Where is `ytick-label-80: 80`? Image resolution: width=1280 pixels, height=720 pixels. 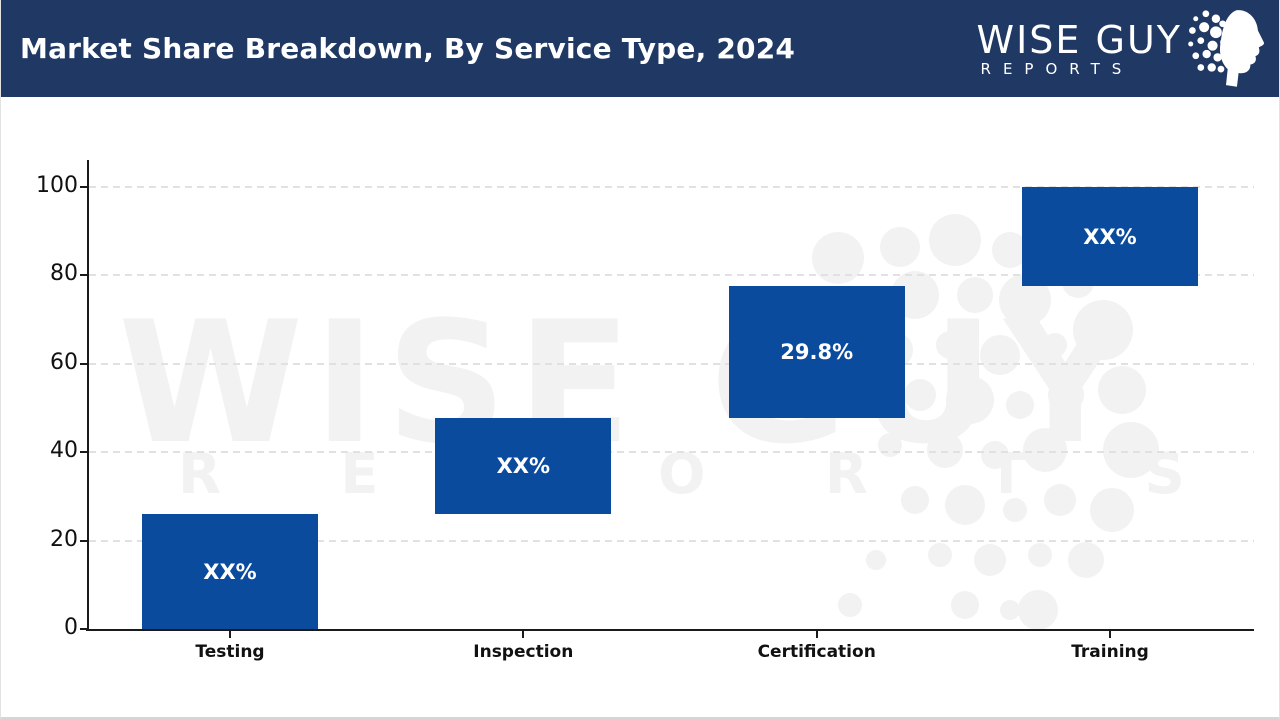
ytick-label-80: 80 is located at coordinates (64, 274).